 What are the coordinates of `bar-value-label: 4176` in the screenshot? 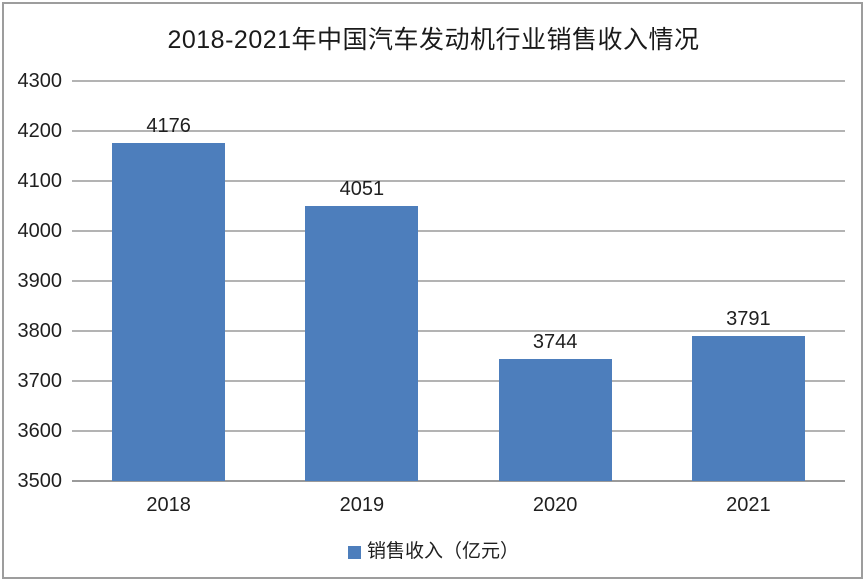 It's located at (168, 126).